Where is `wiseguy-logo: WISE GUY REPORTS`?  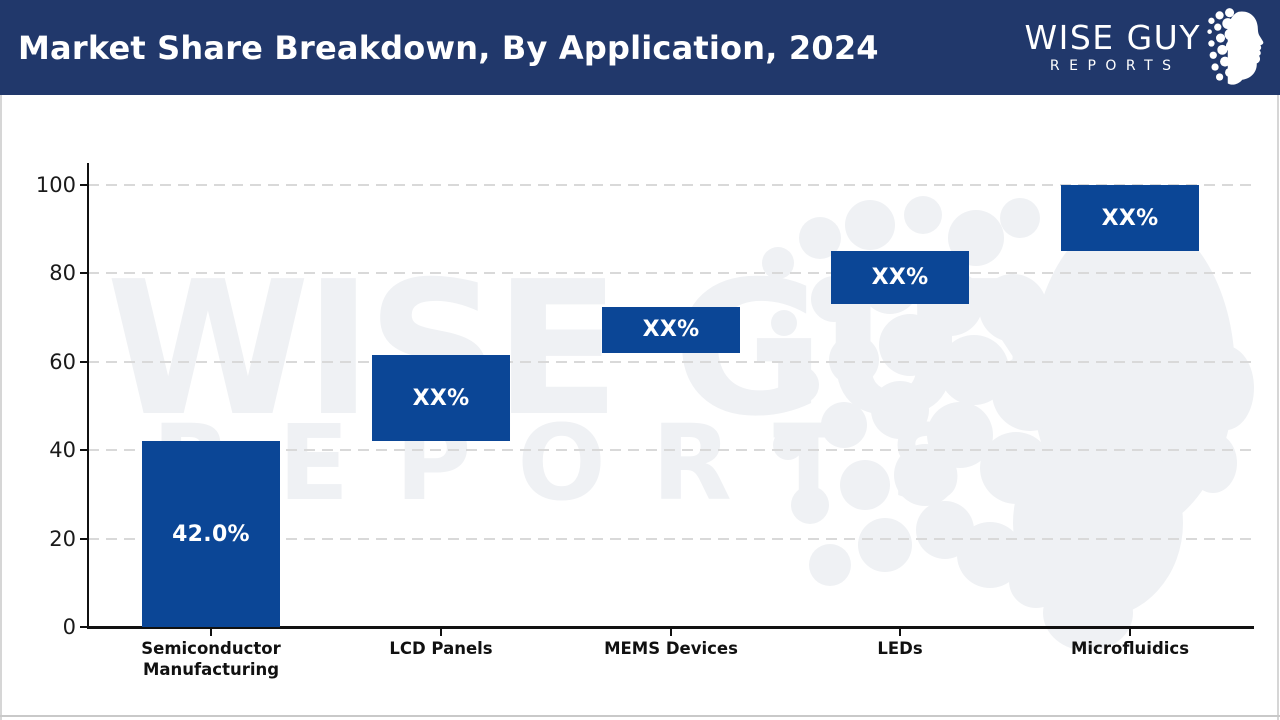
wiseguy-logo: WISE GUY REPORTS is located at coordinates (1144, 47).